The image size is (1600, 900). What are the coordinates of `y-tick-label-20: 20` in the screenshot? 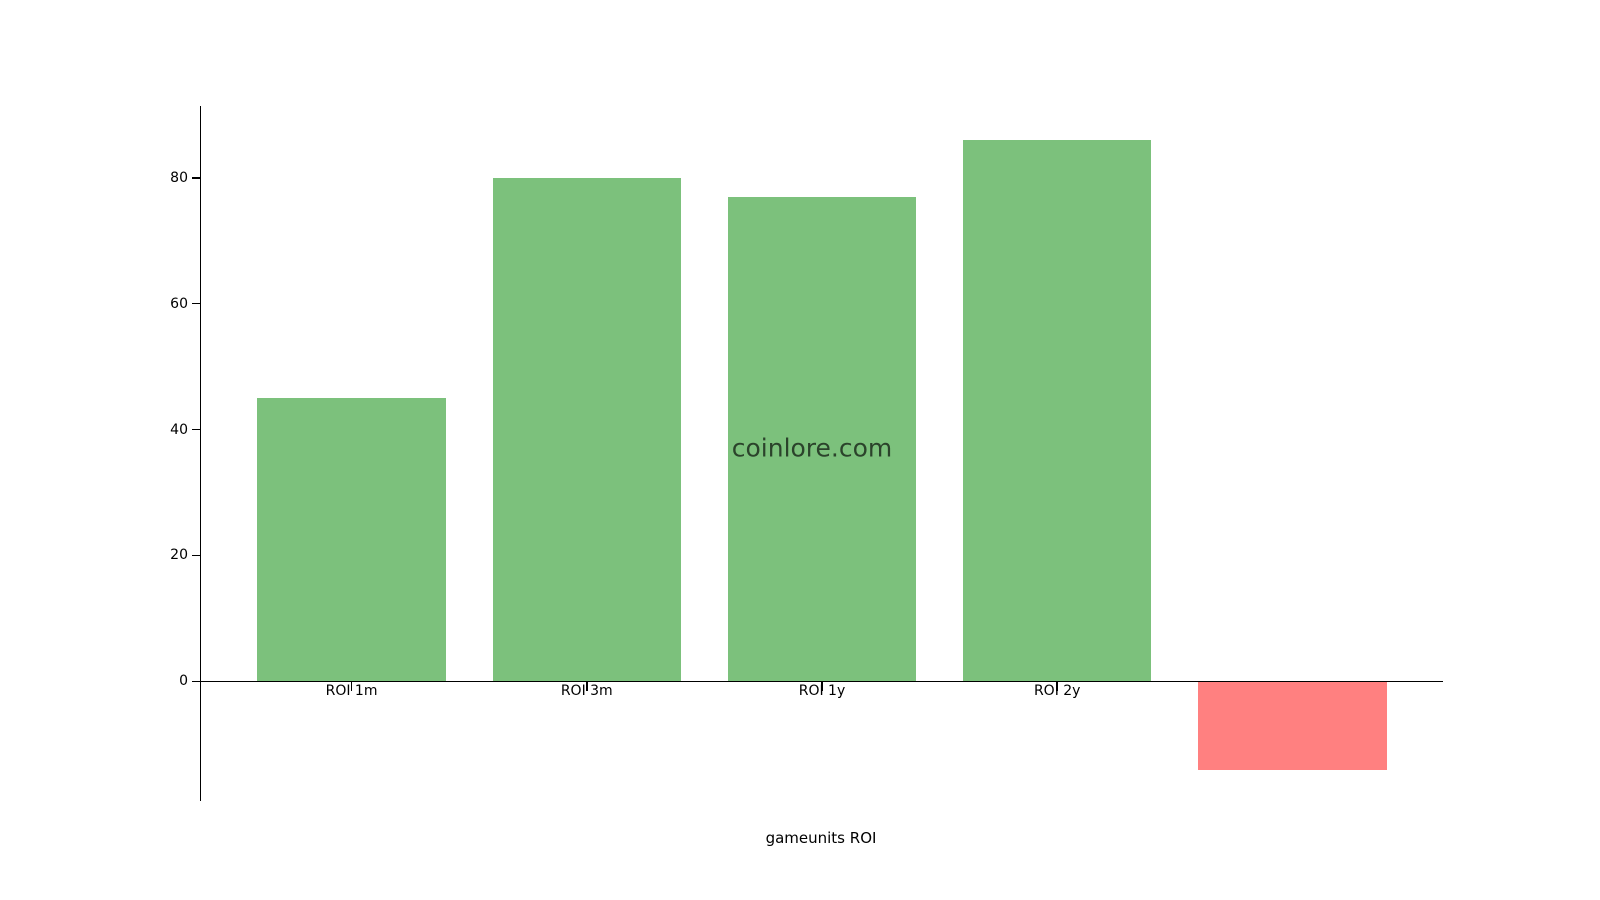 It's located at (179, 555).